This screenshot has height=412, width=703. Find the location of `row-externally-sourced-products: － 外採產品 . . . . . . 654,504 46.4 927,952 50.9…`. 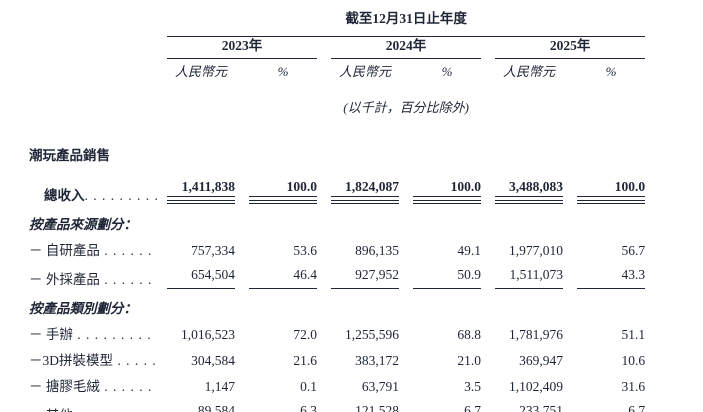

row-externally-sourced-products: － 外採產品 . . . . . . 654,504 46.4 927,952 50.9… is located at coordinates (337, 274).